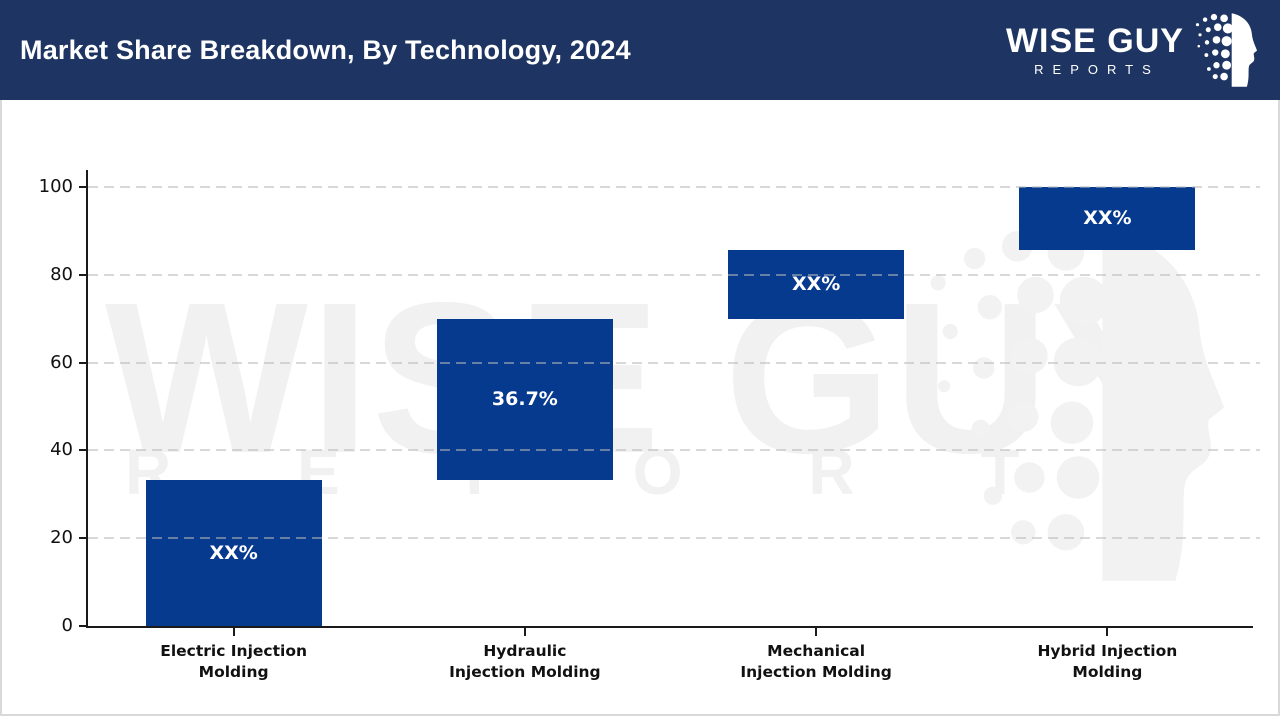  Describe the element at coordinates (61, 538) in the screenshot. I see `y-axis-label-20: 20` at that location.